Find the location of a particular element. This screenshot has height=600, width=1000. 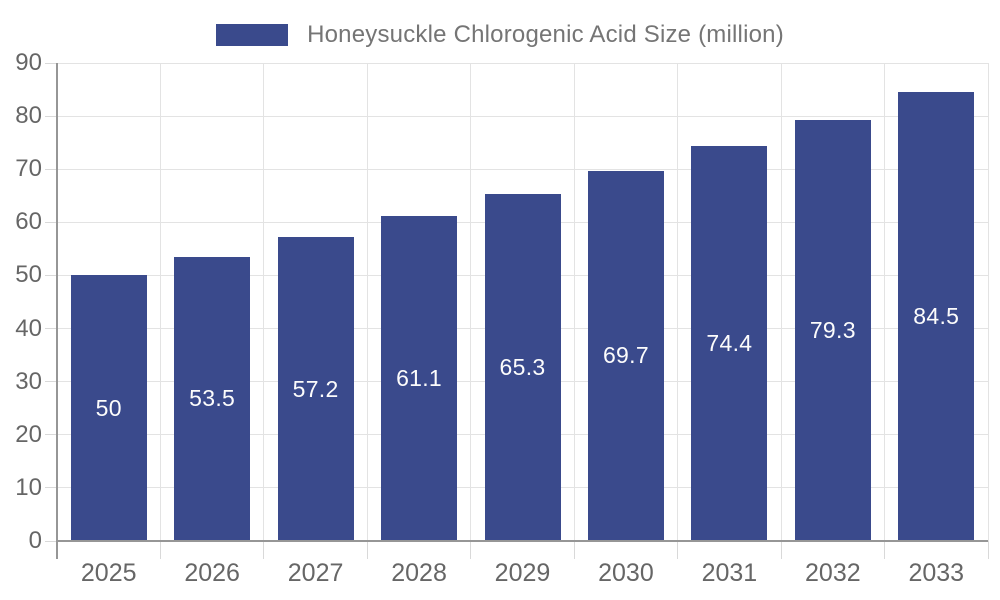

bar-value-label: 50 is located at coordinates (108, 407).